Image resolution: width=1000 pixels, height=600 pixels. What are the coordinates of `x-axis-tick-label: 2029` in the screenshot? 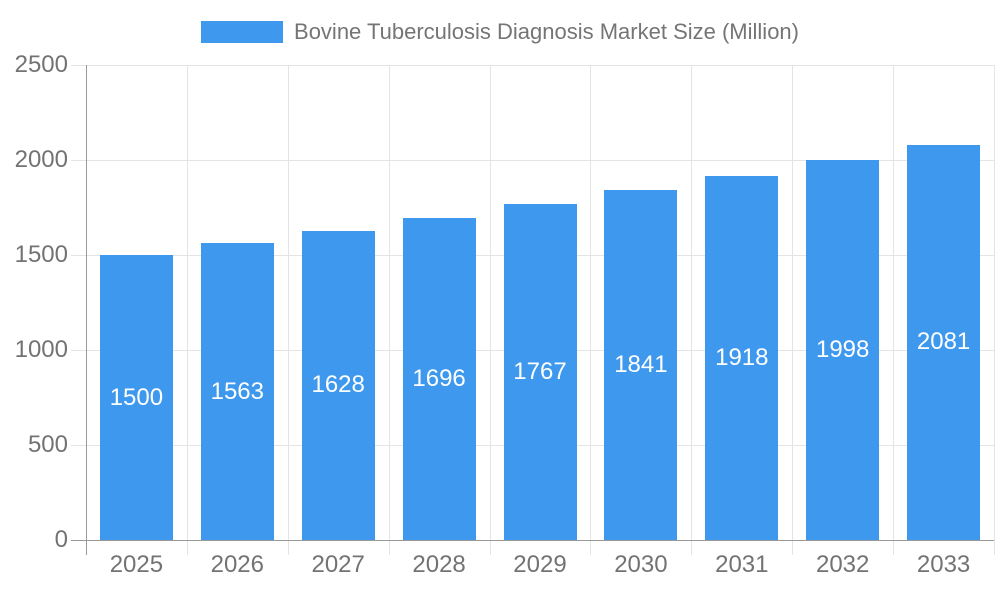 It's located at (540, 564).